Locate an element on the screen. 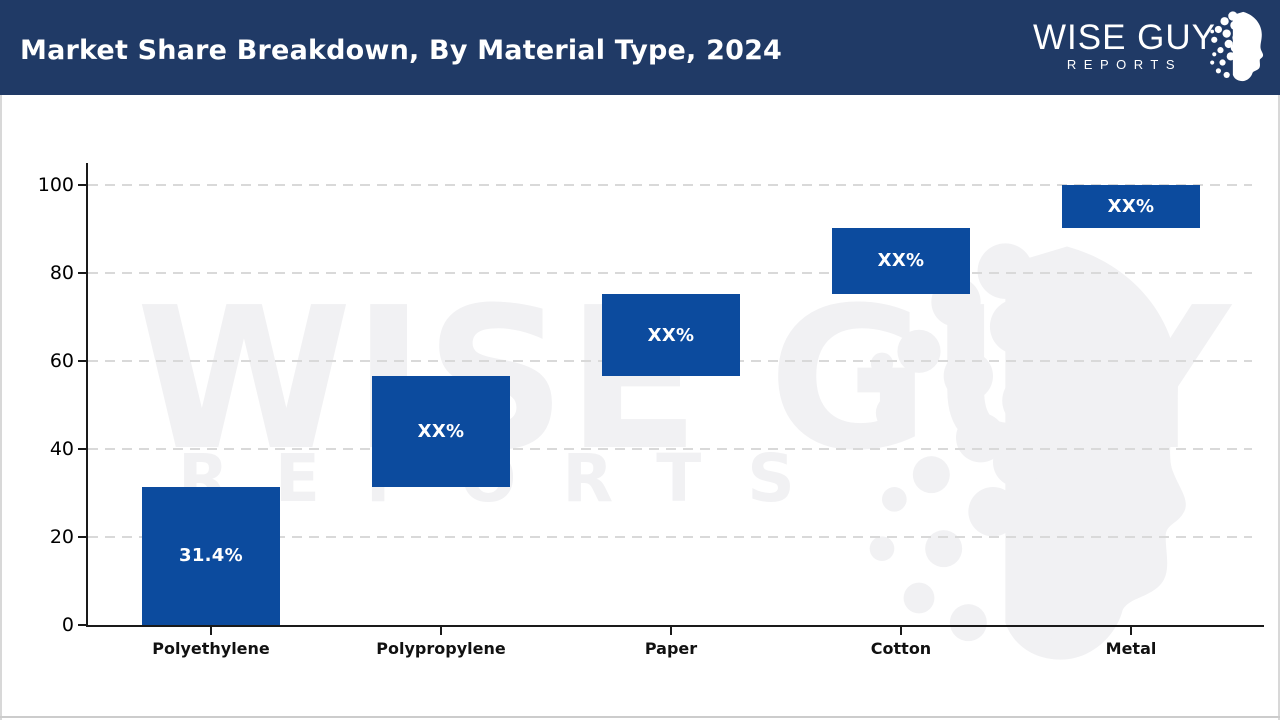 The width and height of the screenshot is (1280, 720). x-tick-paper is located at coordinates (671, 631).